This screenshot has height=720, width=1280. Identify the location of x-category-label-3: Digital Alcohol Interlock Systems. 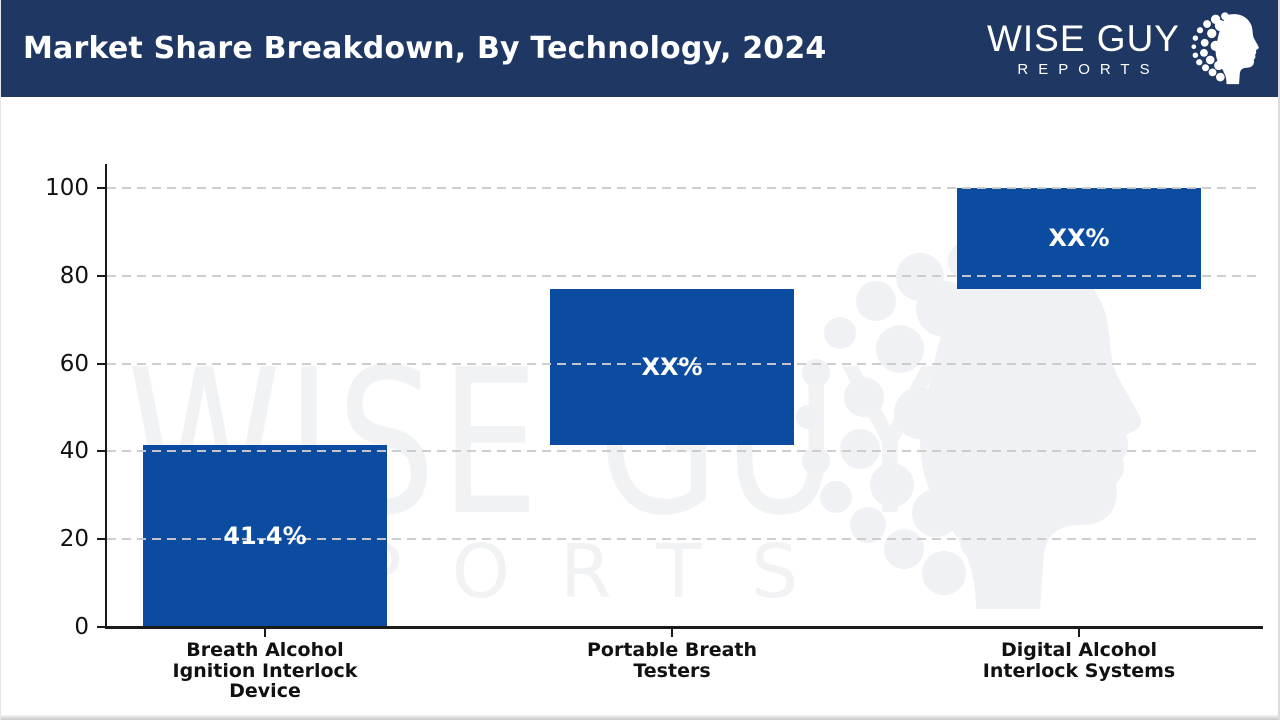
(1079, 660).